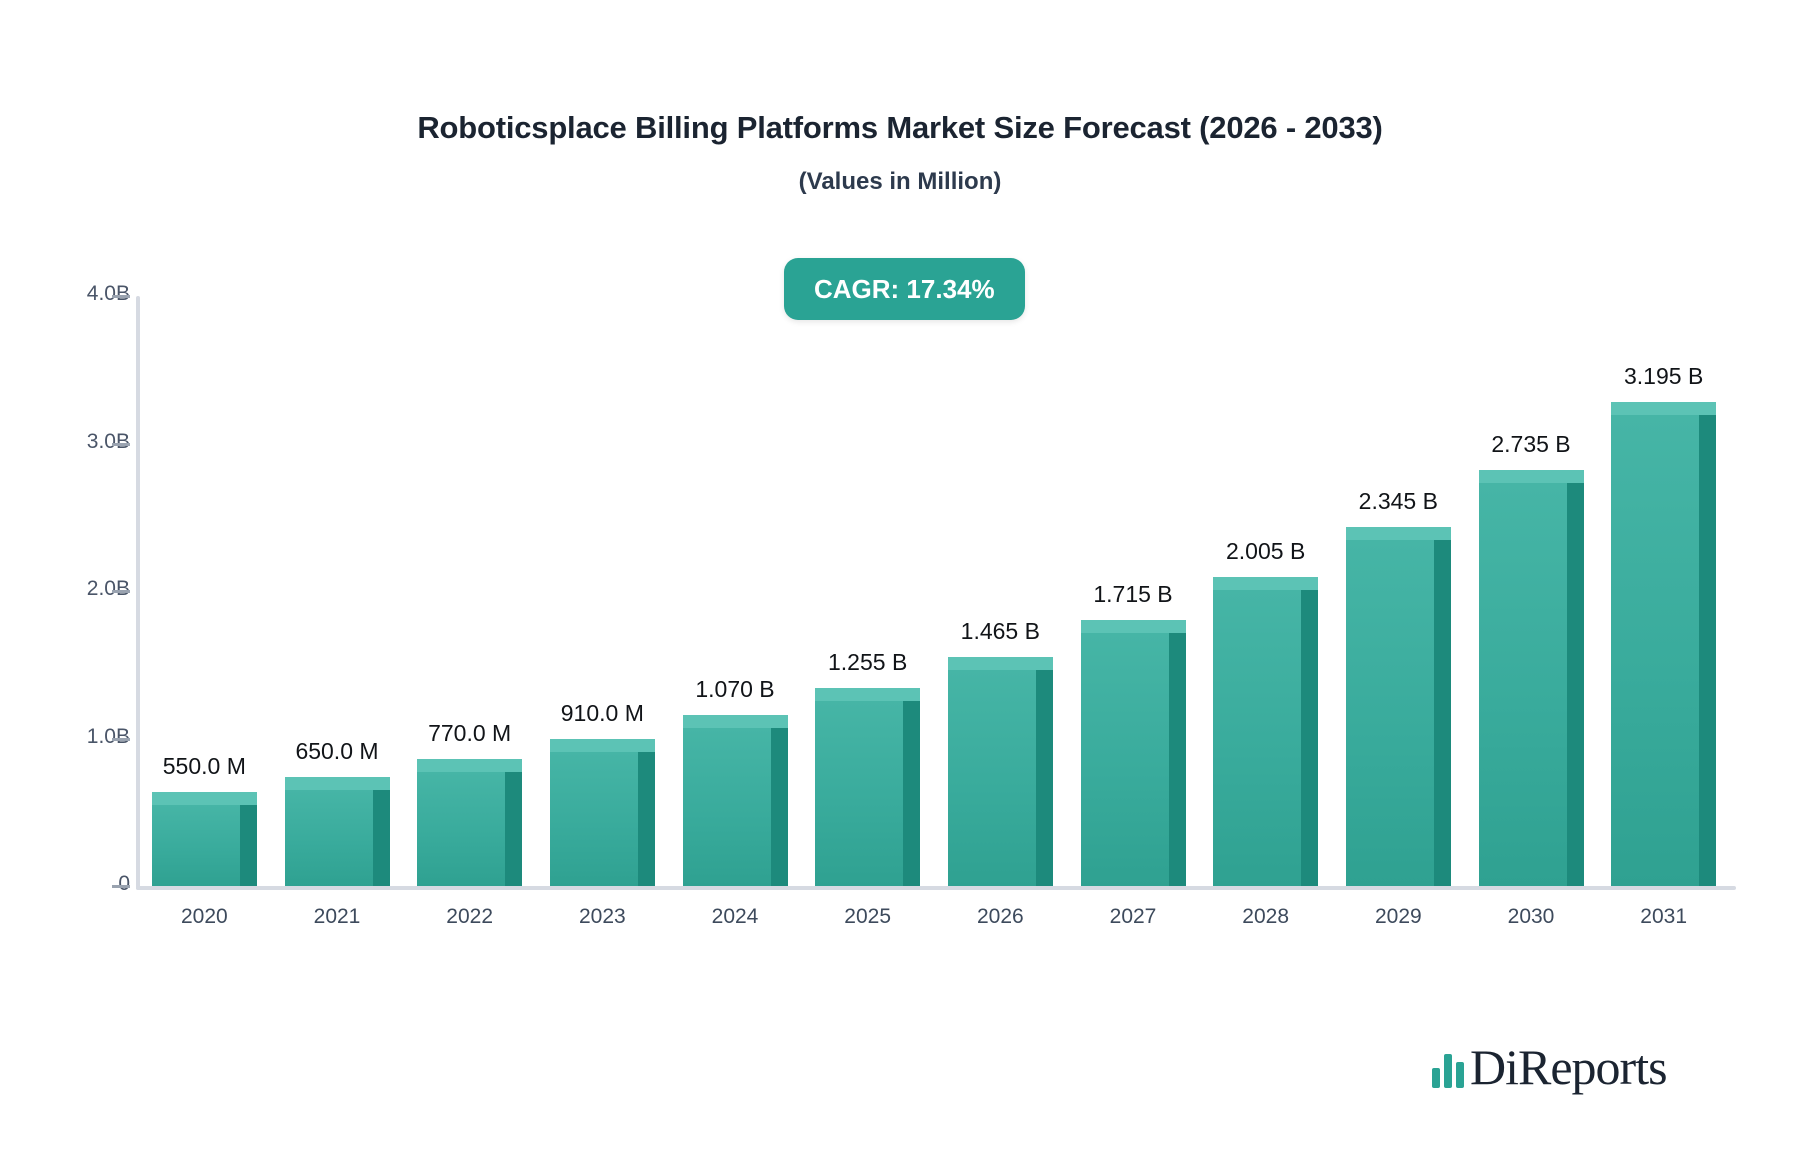 Image resolution: width=1800 pixels, height=1156 pixels. I want to click on y-axis-tick: 4.0B, so click(108, 293).